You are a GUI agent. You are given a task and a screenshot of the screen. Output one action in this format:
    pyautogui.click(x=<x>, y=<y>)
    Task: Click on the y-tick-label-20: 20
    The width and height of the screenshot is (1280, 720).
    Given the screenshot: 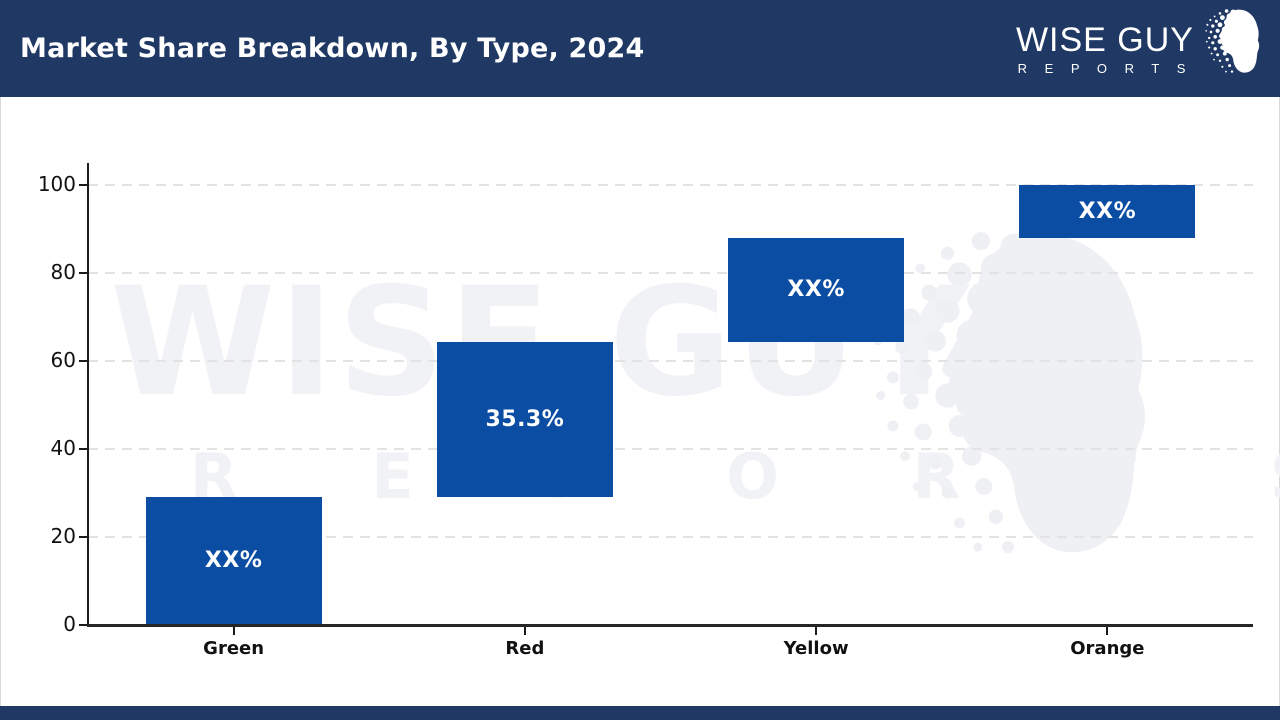 What is the action you would take?
    pyautogui.click(x=63, y=536)
    